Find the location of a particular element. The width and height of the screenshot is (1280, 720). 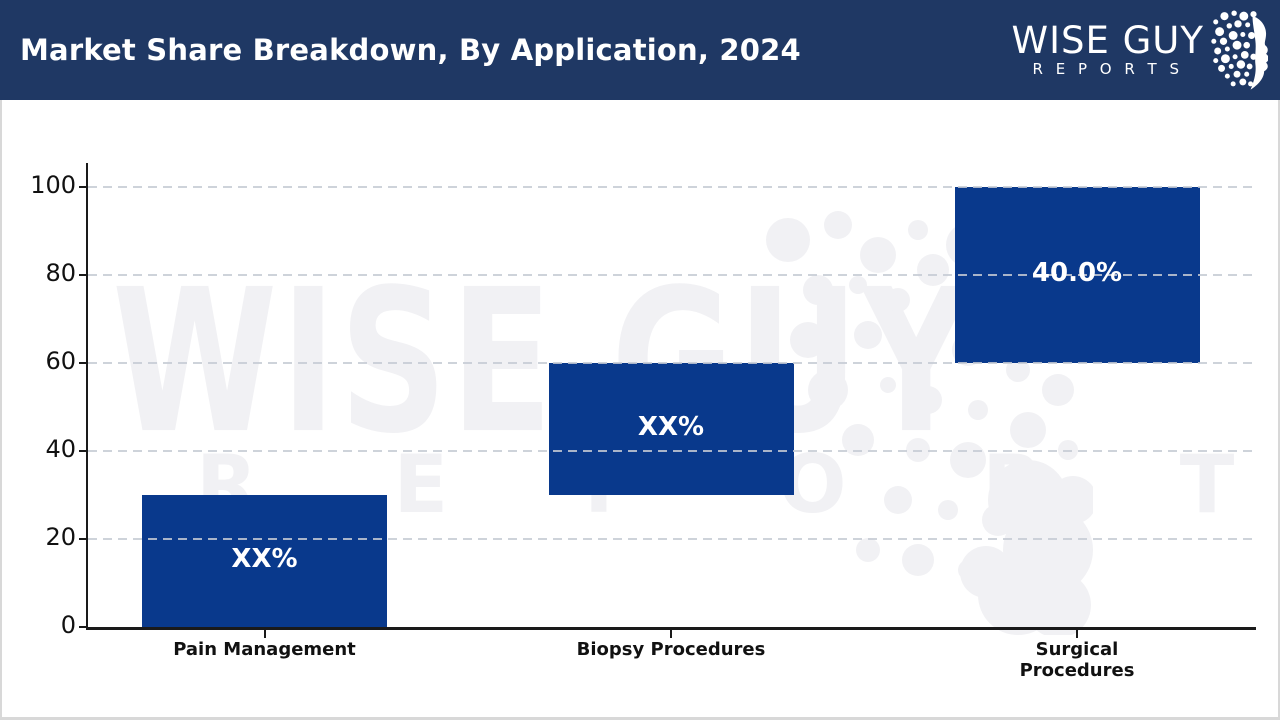

brand-logo: WISE GUY R E P O R T S is located at coordinates (1140, 50).